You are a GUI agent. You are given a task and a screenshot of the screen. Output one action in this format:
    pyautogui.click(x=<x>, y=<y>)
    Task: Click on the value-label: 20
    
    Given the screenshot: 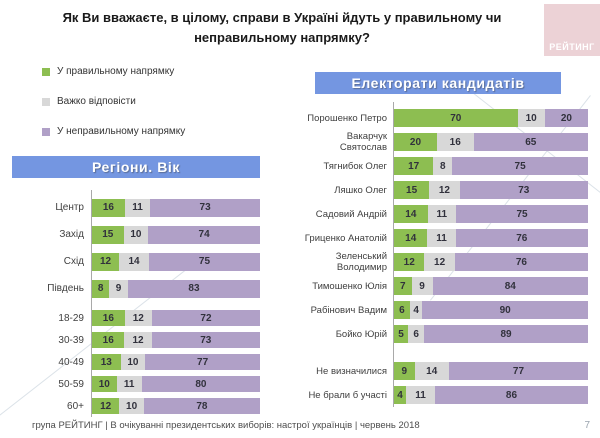 What is the action you would take?
    pyautogui.click(x=415, y=142)
    